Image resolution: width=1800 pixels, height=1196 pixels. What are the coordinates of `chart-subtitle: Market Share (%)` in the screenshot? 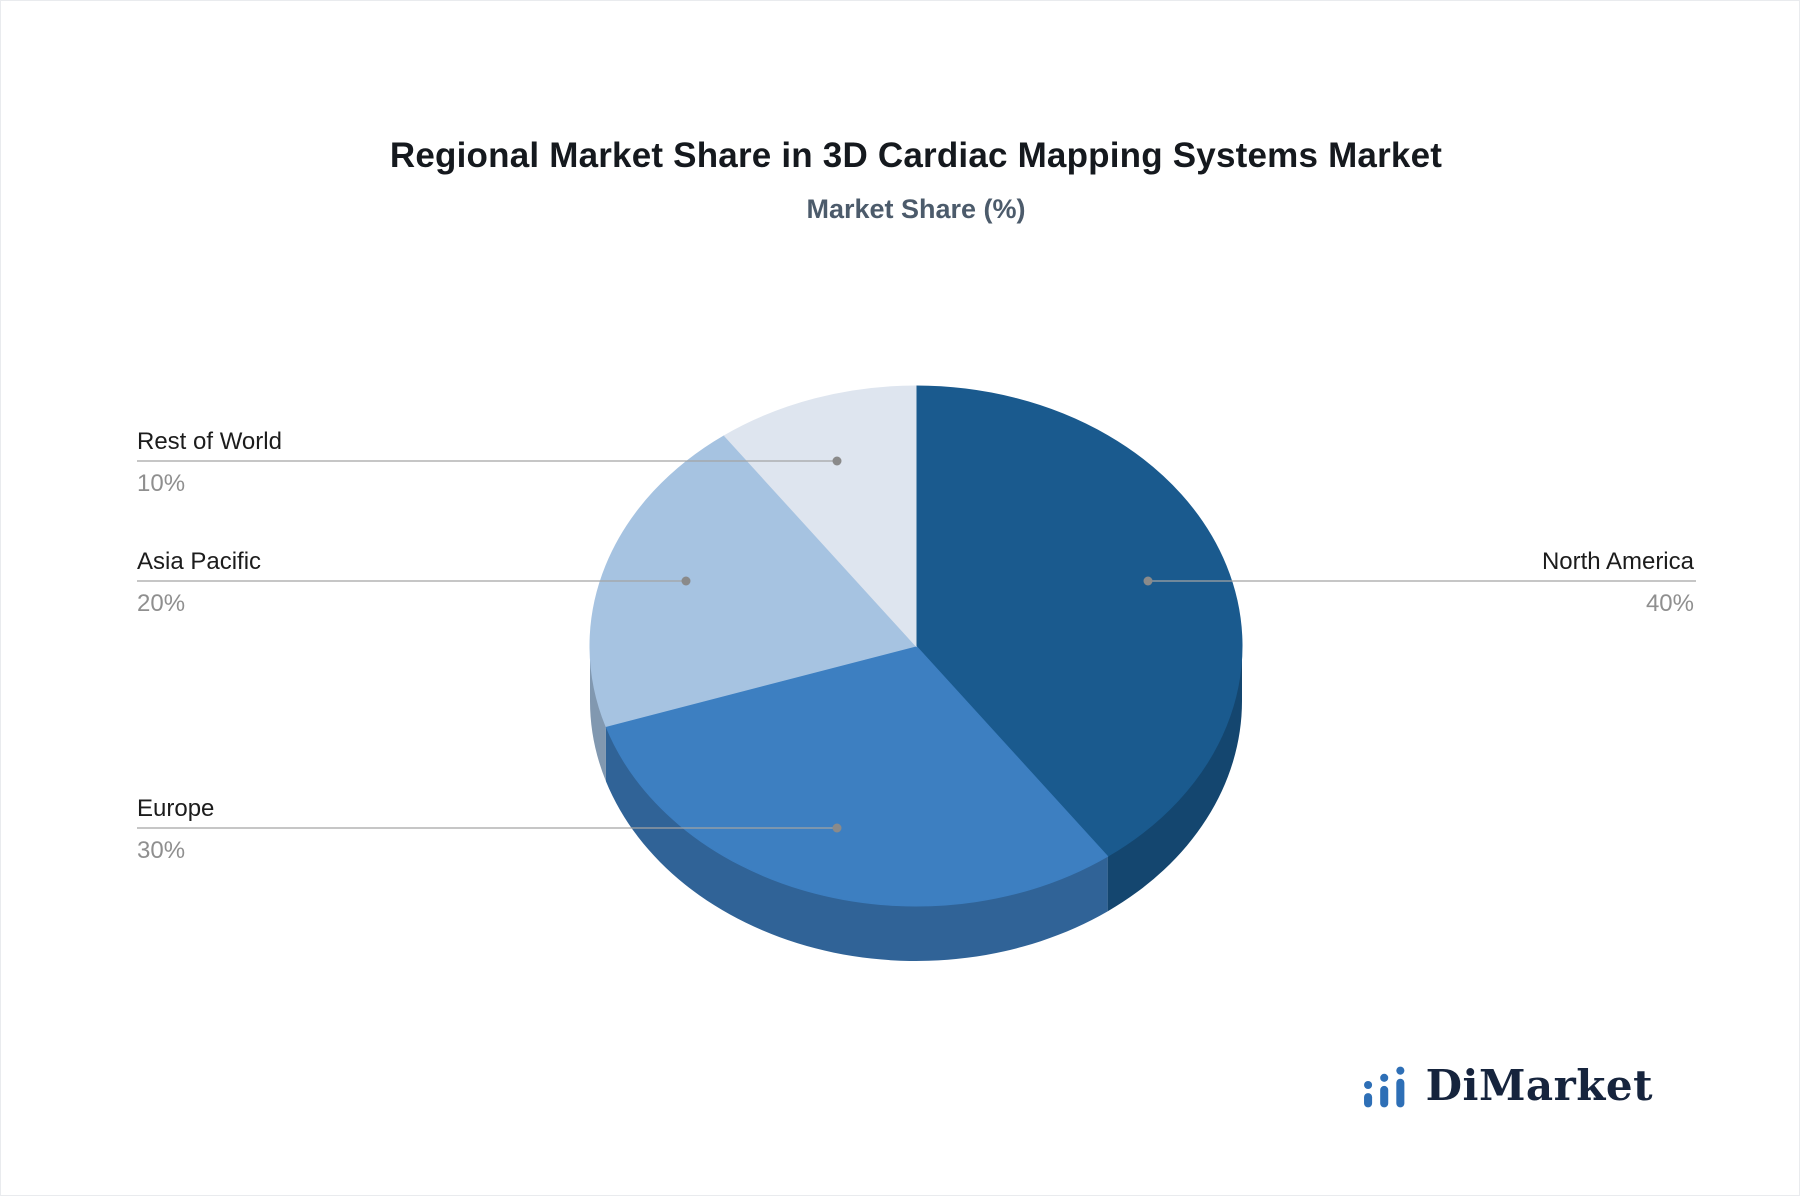 It's located at (916, 209).